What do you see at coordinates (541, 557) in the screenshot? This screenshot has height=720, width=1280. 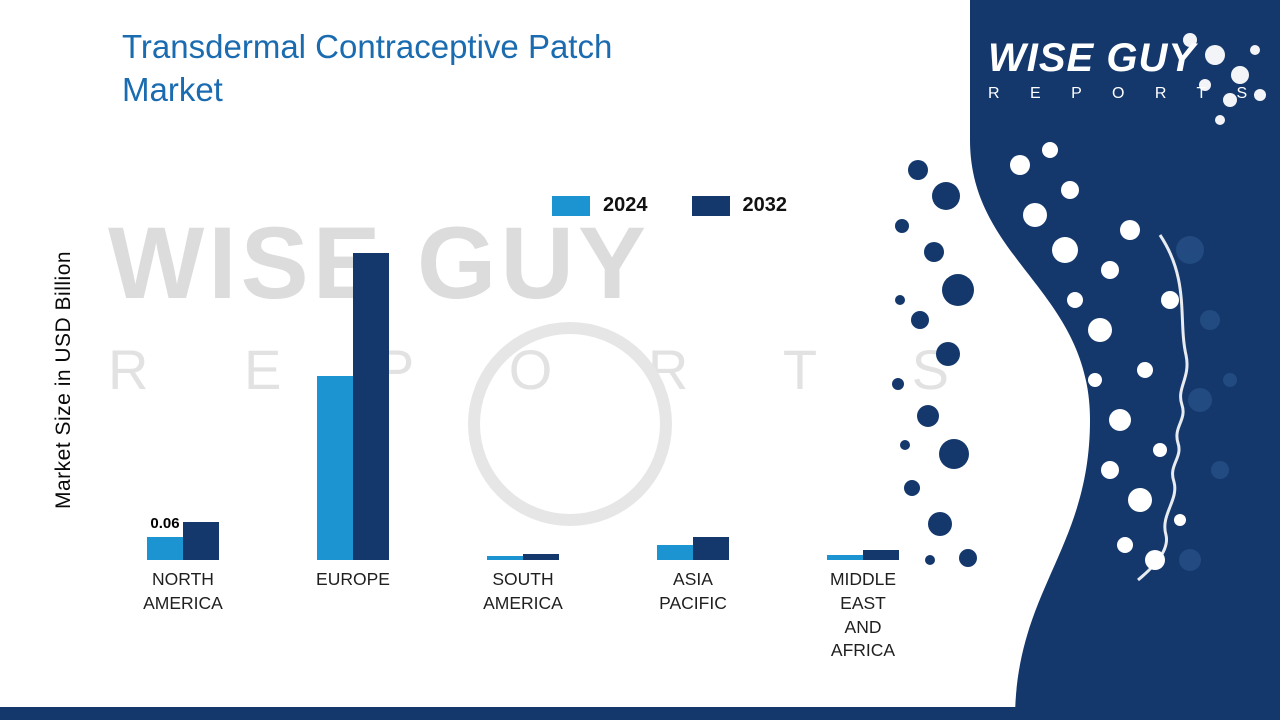 I see `bar-2032-south-america` at bounding box center [541, 557].